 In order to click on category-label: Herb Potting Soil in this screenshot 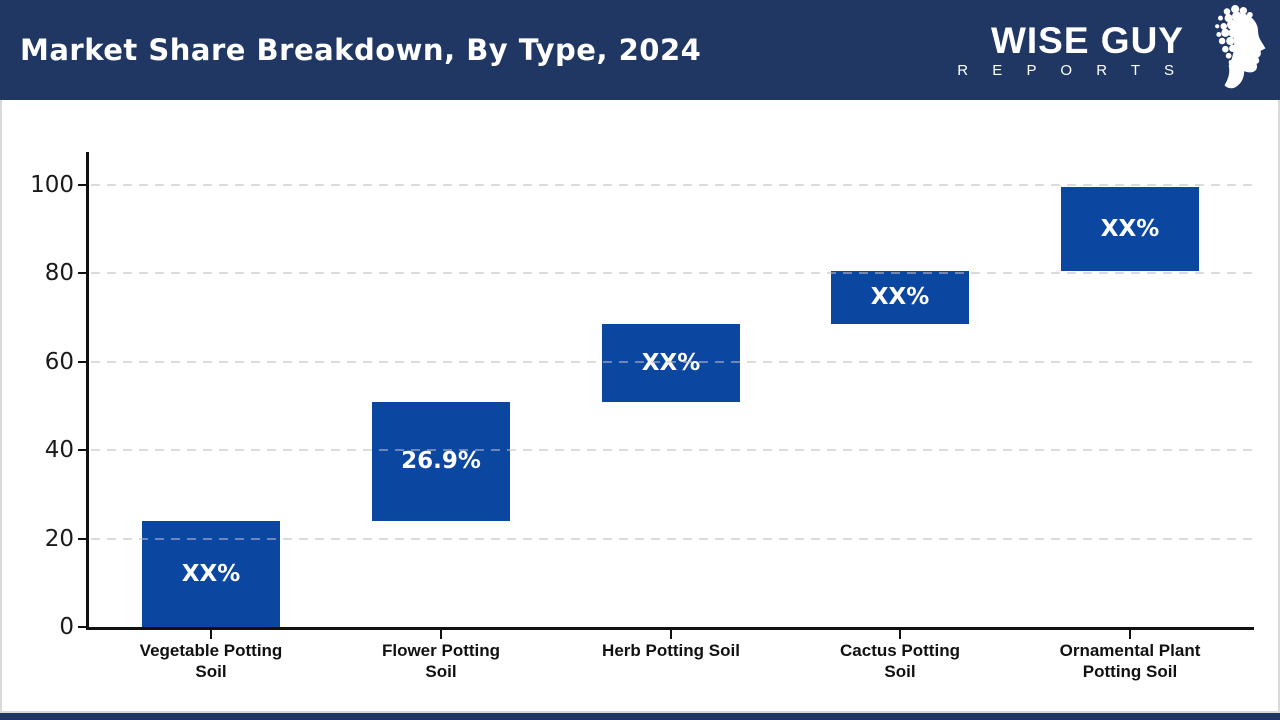, I will do `click(671, 650)`.